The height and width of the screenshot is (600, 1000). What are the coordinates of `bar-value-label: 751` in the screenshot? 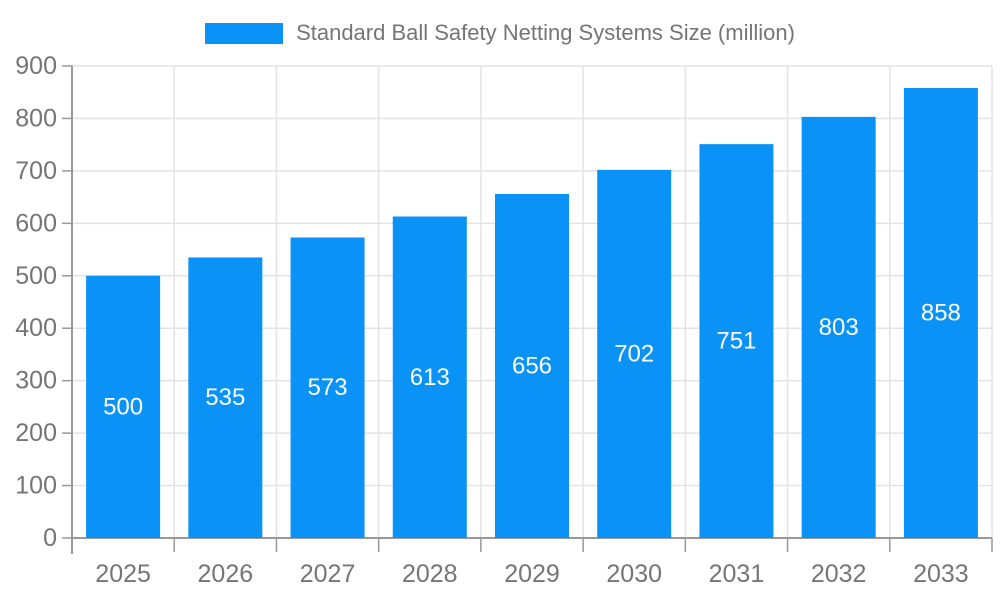 It's located at (736, 341).